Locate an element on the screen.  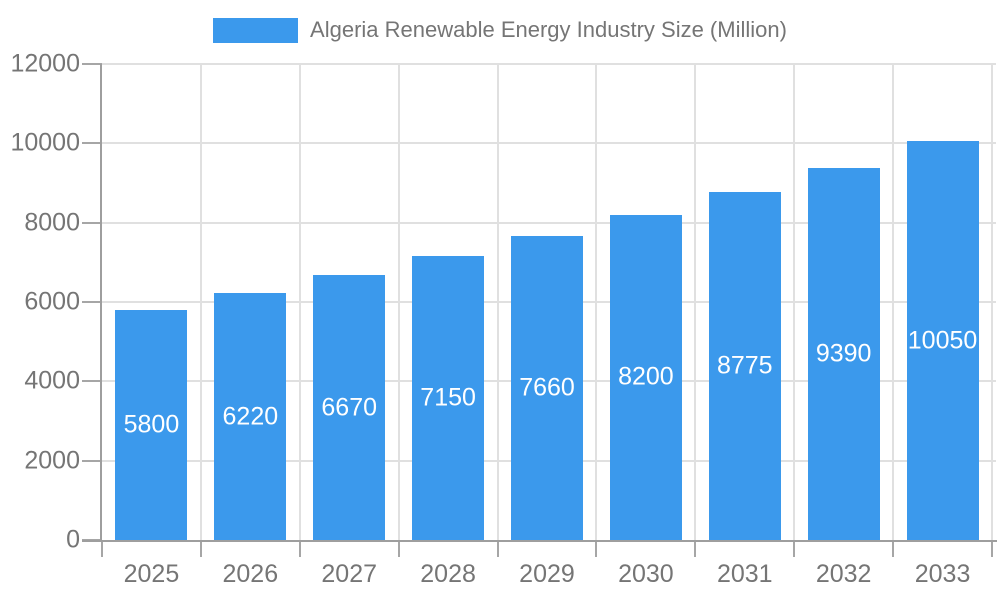
bar-value-label: 7150 is located at coordinates (448, 397).